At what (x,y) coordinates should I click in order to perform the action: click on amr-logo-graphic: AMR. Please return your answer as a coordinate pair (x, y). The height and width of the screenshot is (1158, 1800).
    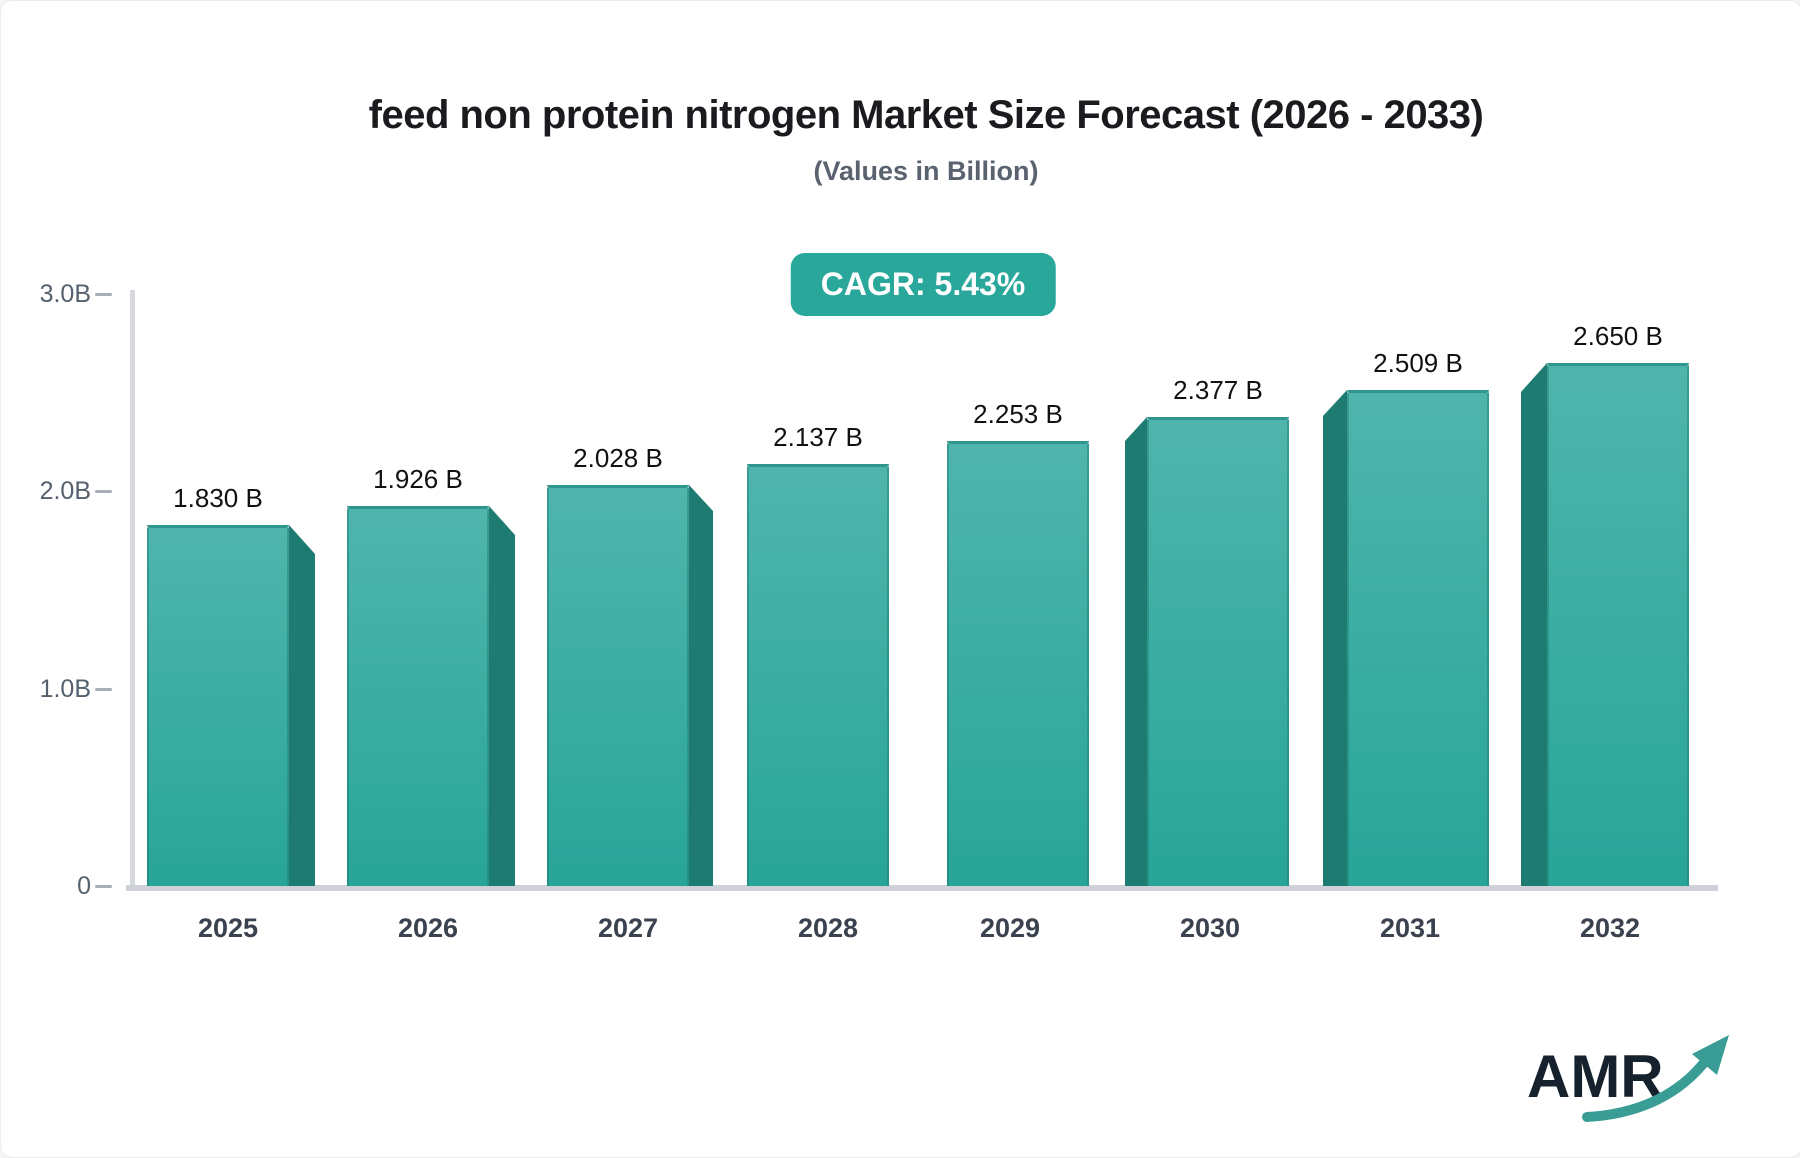
    Looking at the image, I should click on (1628, 1078).